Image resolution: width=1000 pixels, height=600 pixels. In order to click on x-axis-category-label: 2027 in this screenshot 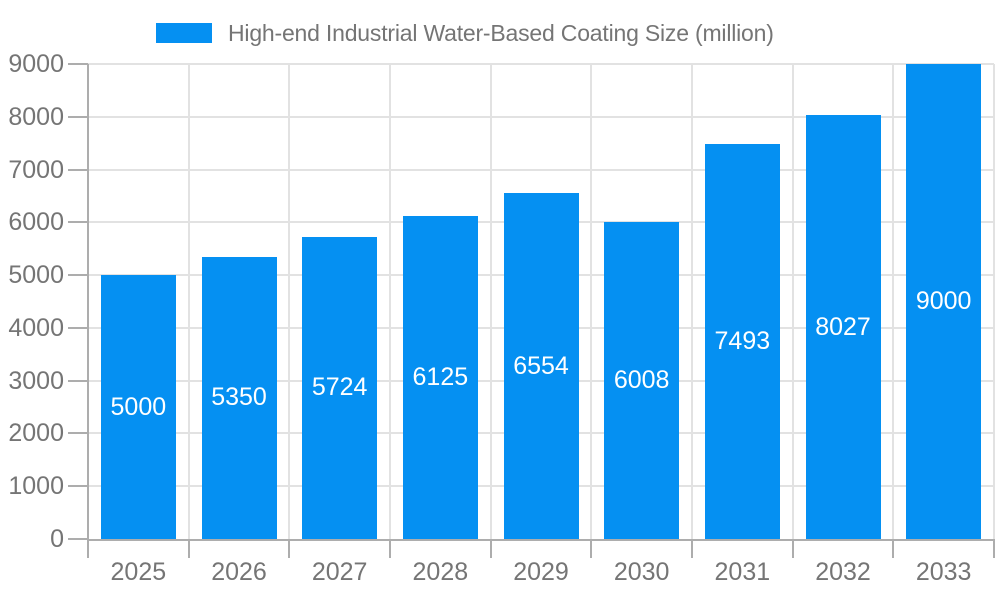, I will do `click(339, 572)`.